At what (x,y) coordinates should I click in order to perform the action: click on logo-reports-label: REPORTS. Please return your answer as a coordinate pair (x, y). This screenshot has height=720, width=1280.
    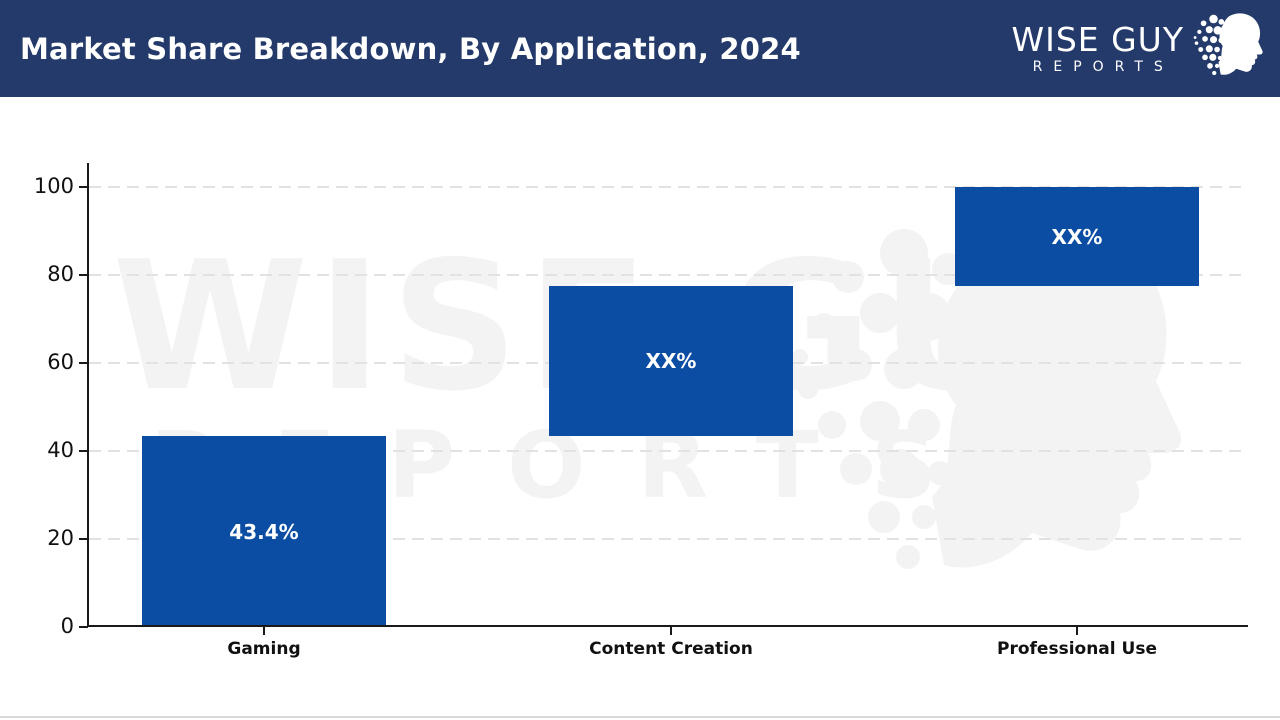
    Looking at the image, I should click on (1103, 67).